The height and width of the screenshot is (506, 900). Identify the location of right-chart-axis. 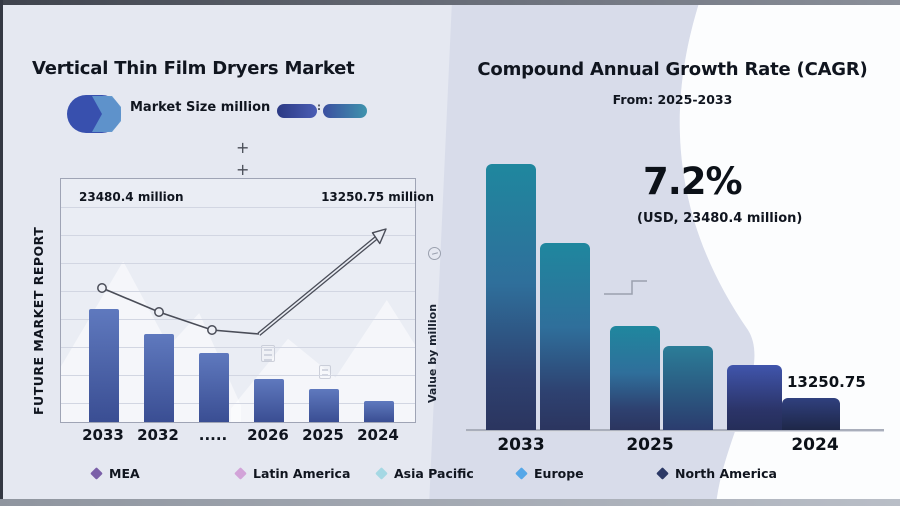
(675, 430).